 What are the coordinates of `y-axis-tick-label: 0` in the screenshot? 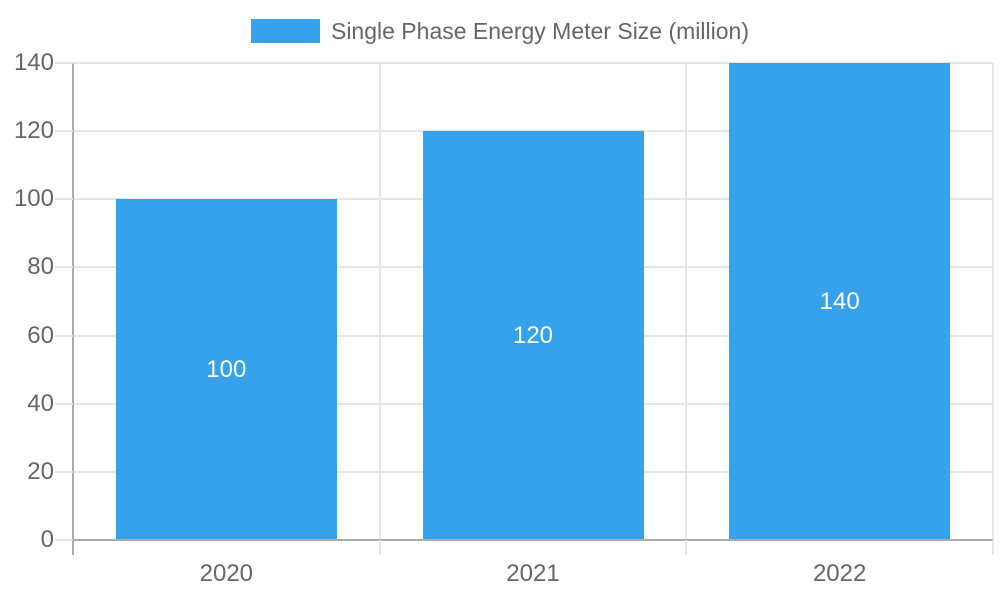 It's located at (47, 539).